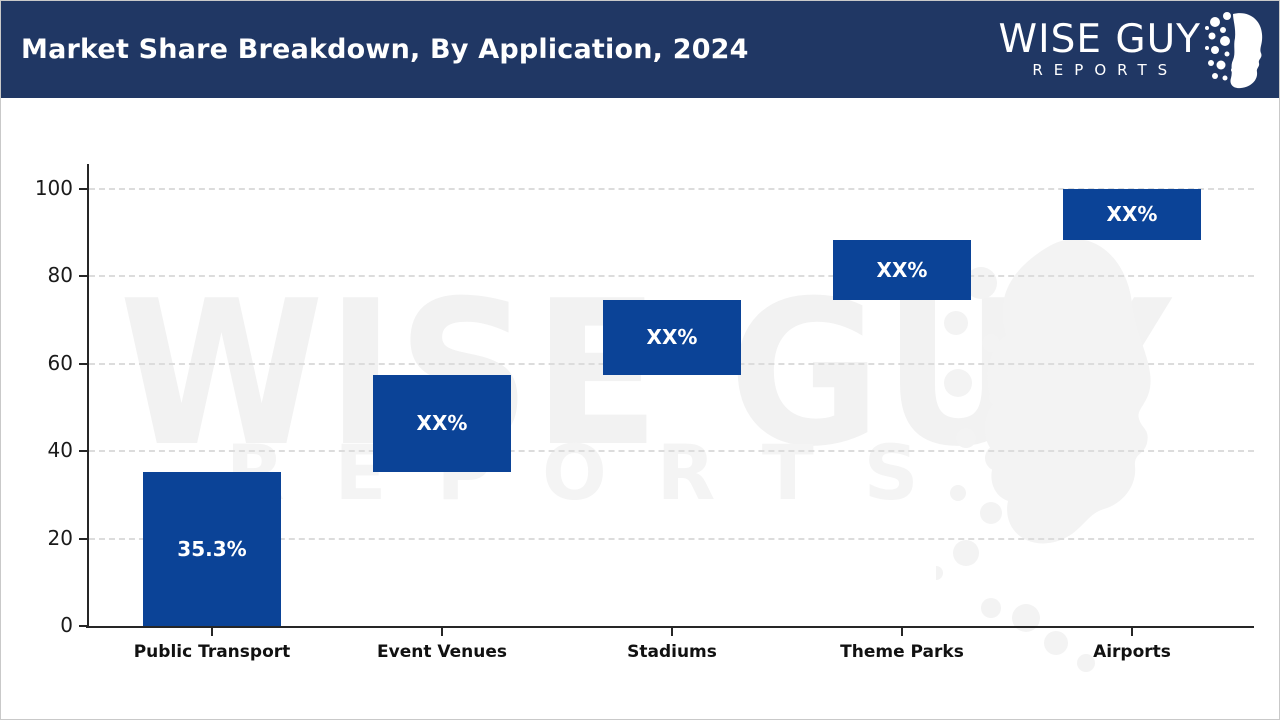 This screenshot has height=720, width=1280. What do you see at coordinates (53, 187) in the screenshot?
I see `y-tick-label-100: 100` at bounding box center [53, 187].